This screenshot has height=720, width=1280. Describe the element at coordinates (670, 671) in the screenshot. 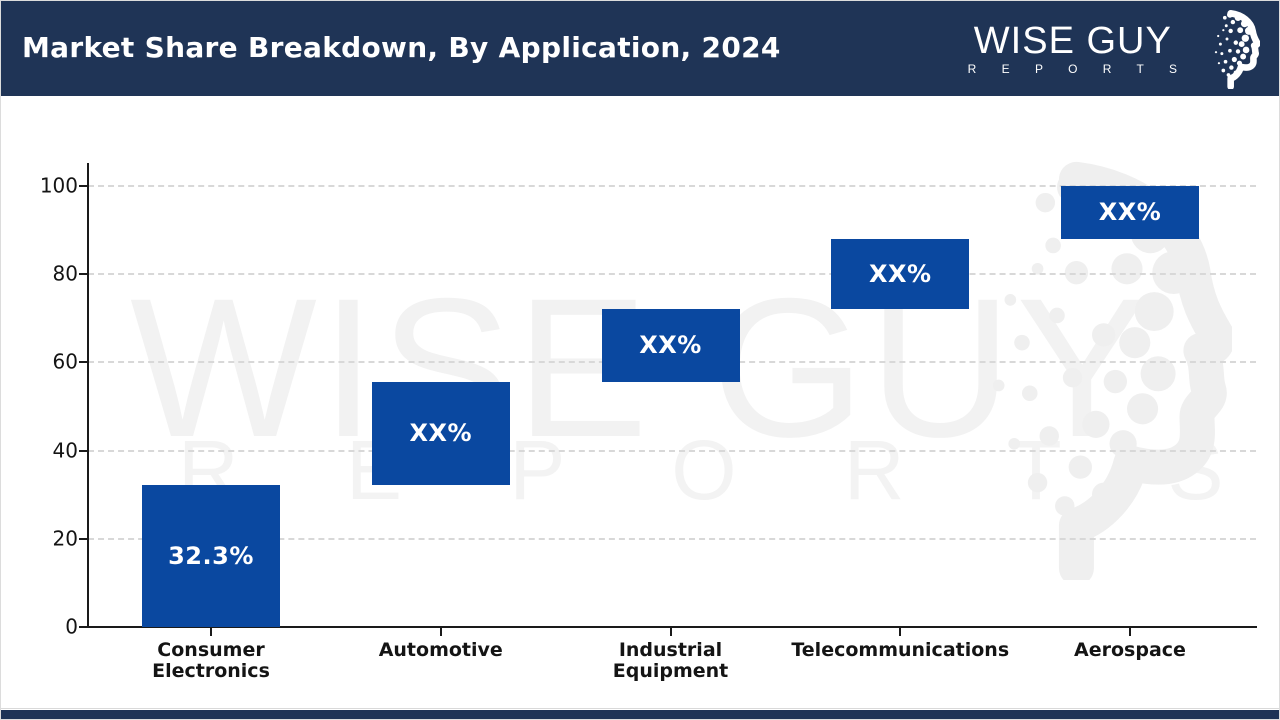

I see `x-category-label-line: Equipment` at that location.